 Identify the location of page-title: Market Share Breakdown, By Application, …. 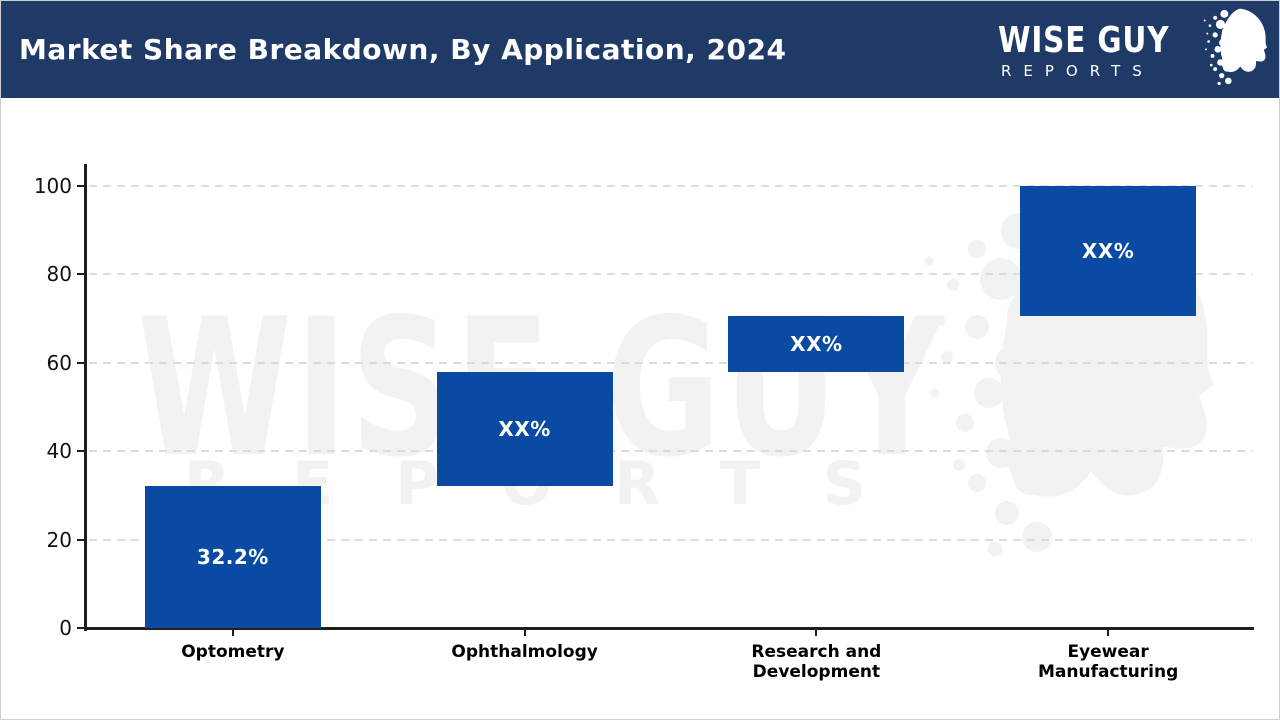
(403, 49).